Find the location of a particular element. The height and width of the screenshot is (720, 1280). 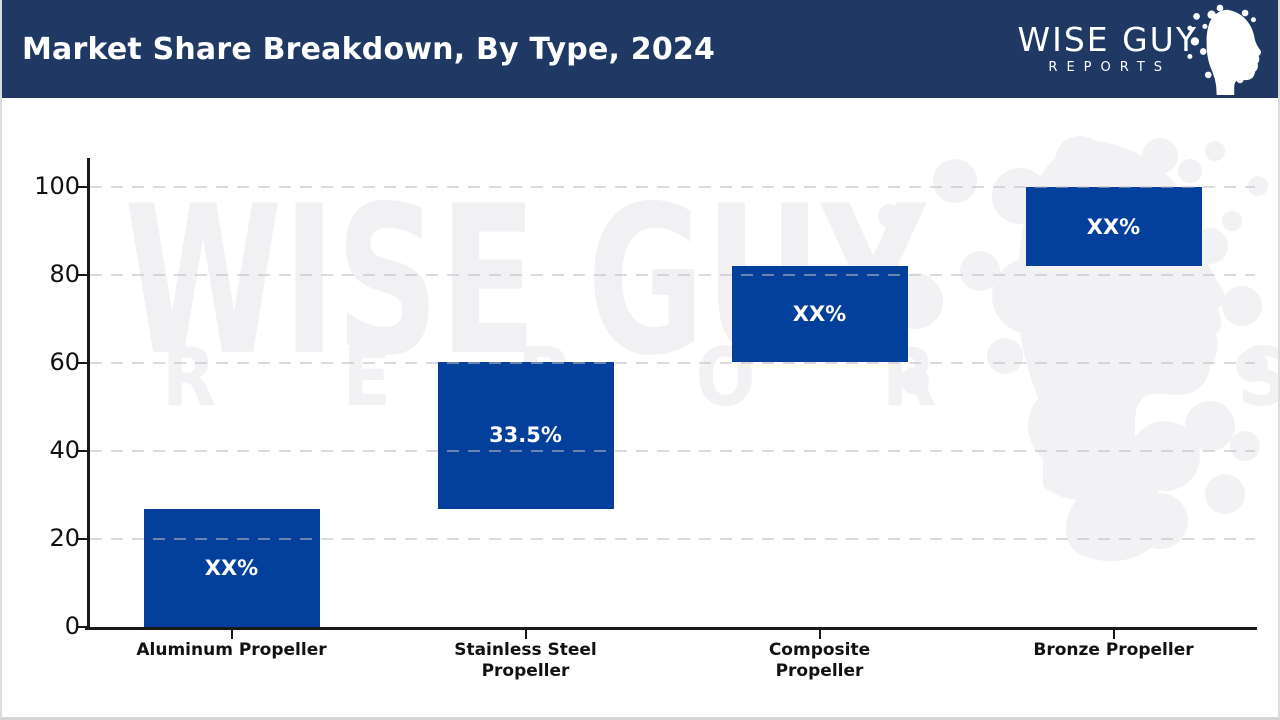

logo-wordmark: WISE GUY is located at coordinates (1107, 39).